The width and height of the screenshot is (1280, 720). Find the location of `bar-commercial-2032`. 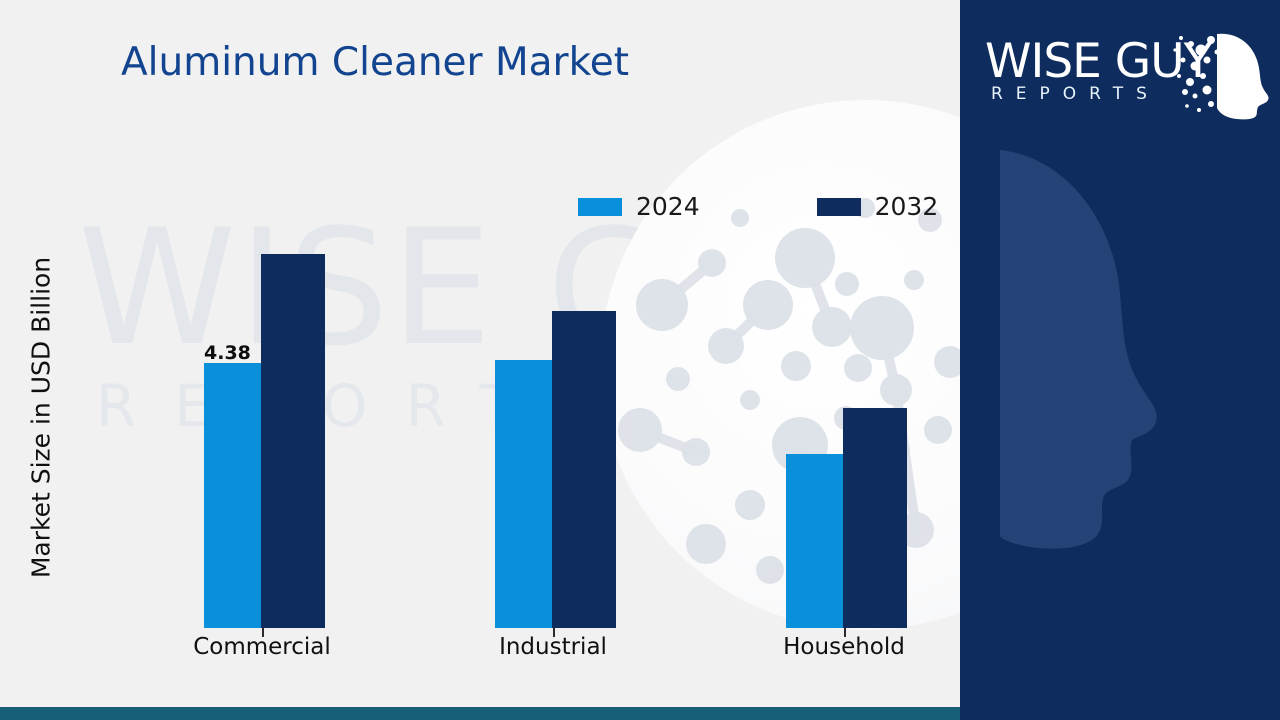

bar-commercial-2032 is located at coordinates (293, 441).